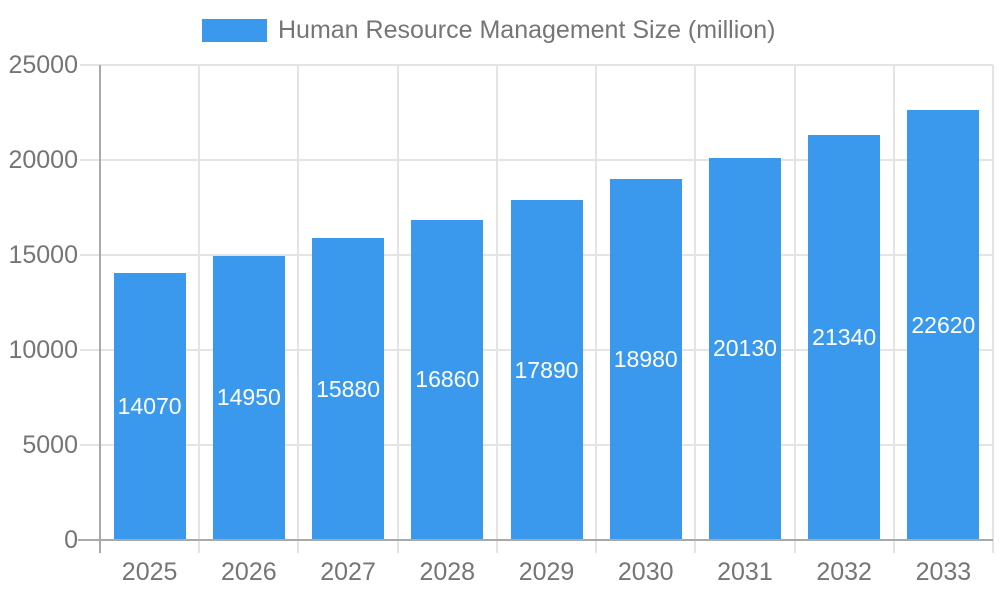  What do you see at coordinates (100, 309) in the screenshot?
I see `y-axis-line` at bounding box center [100, 309].